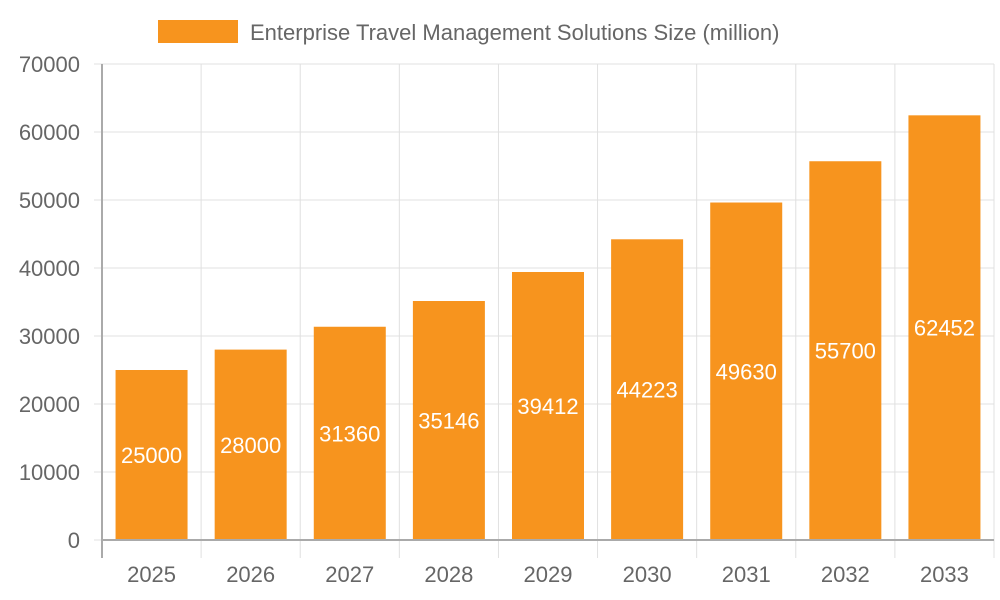  Describe the element at coordinates (746, 574) in the screenshot. I see `x-tick-label: 2031` at that location.